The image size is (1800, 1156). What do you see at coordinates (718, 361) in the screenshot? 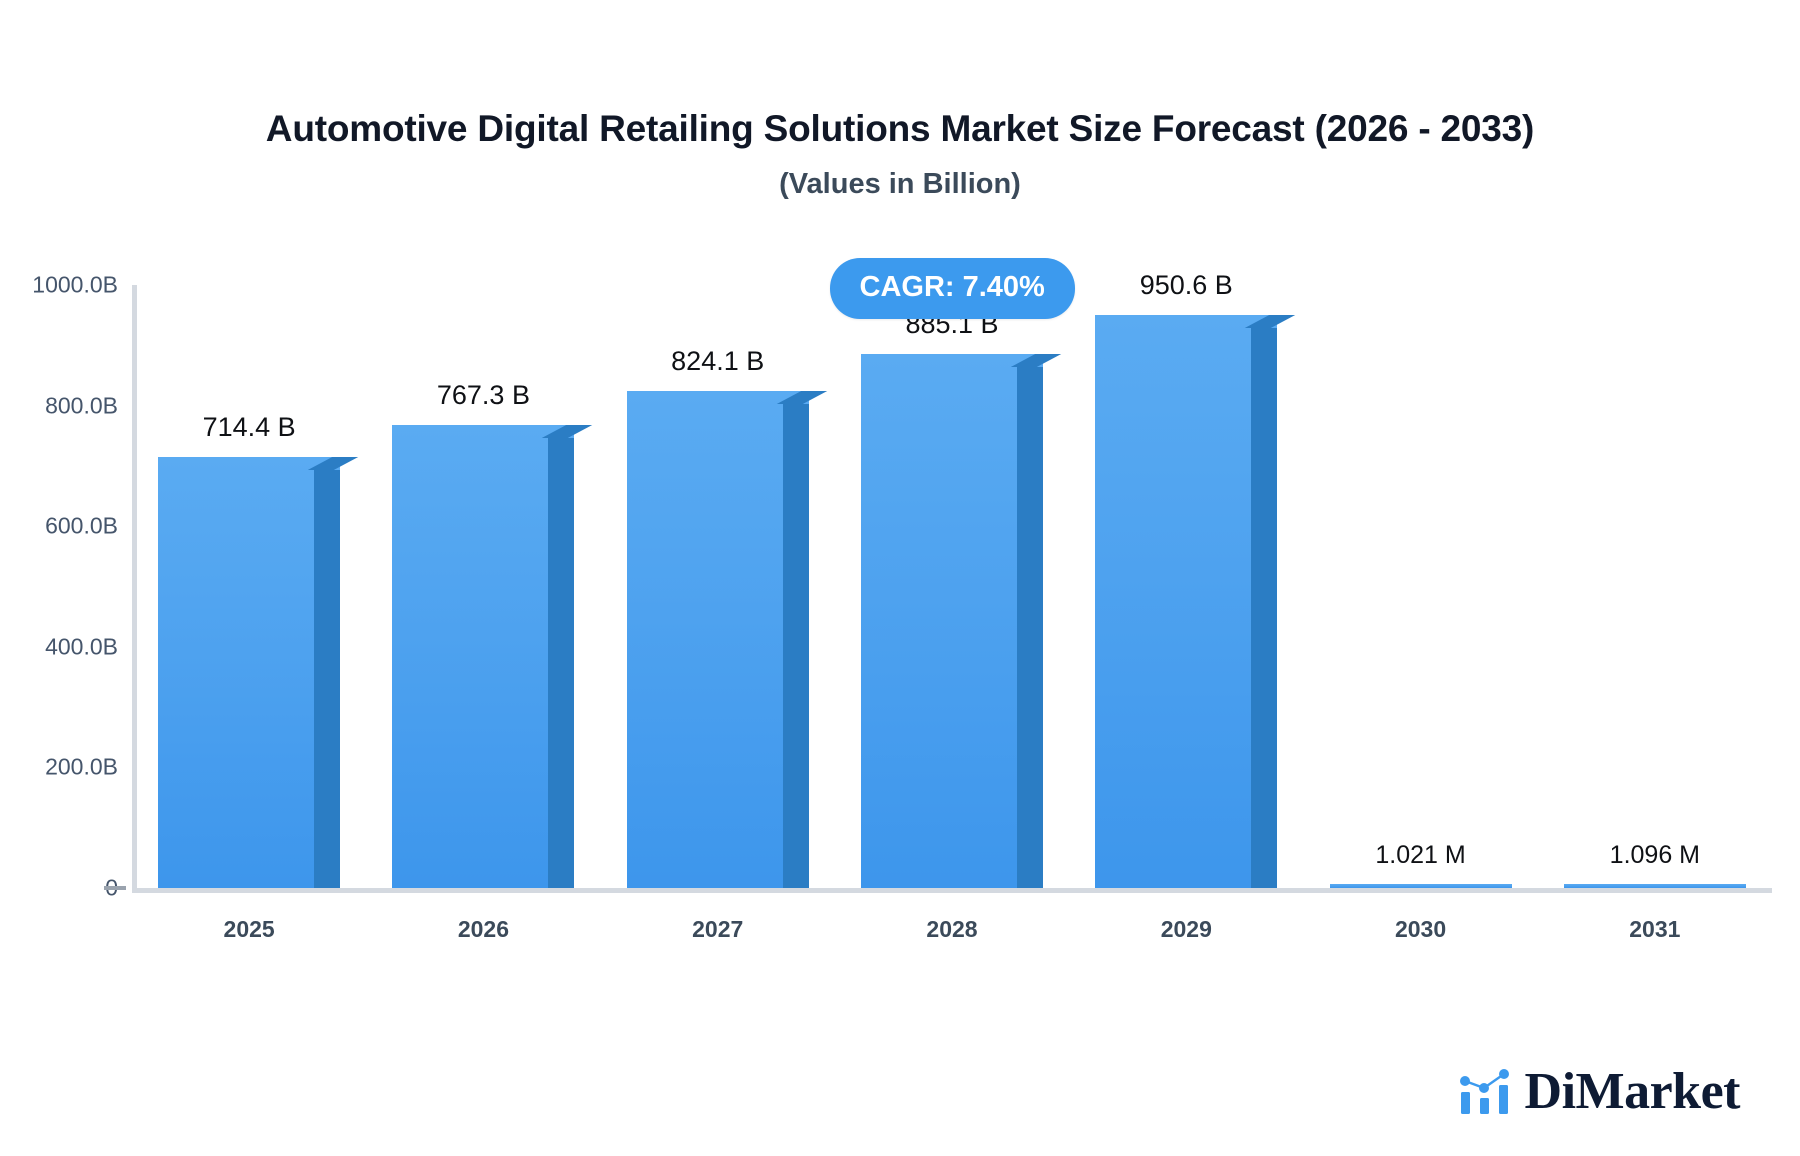
I see `bar-value-label: 824.1 B` at bounding box center [718, 361].